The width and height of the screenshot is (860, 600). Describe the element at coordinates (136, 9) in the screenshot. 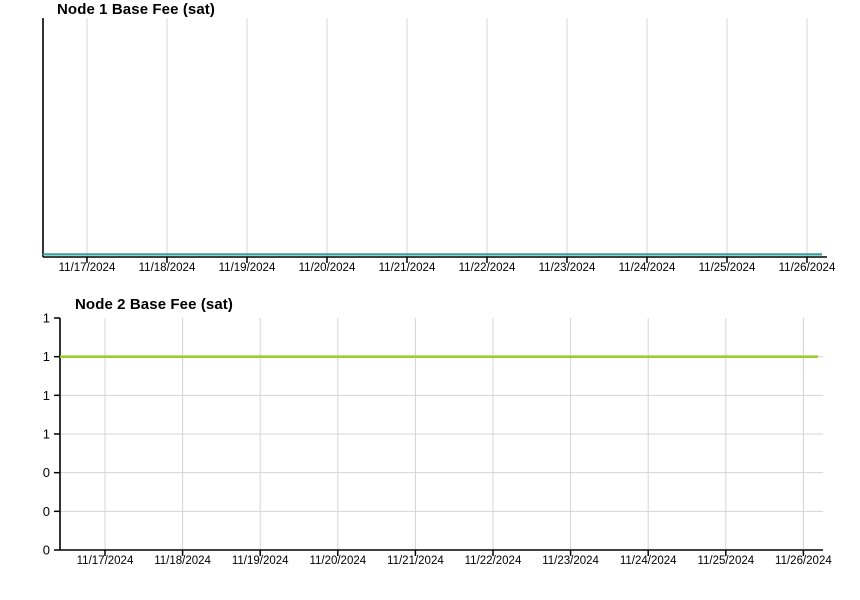

I see `node1-chart-title: Node 1 Base Fee (sat)` at that location.